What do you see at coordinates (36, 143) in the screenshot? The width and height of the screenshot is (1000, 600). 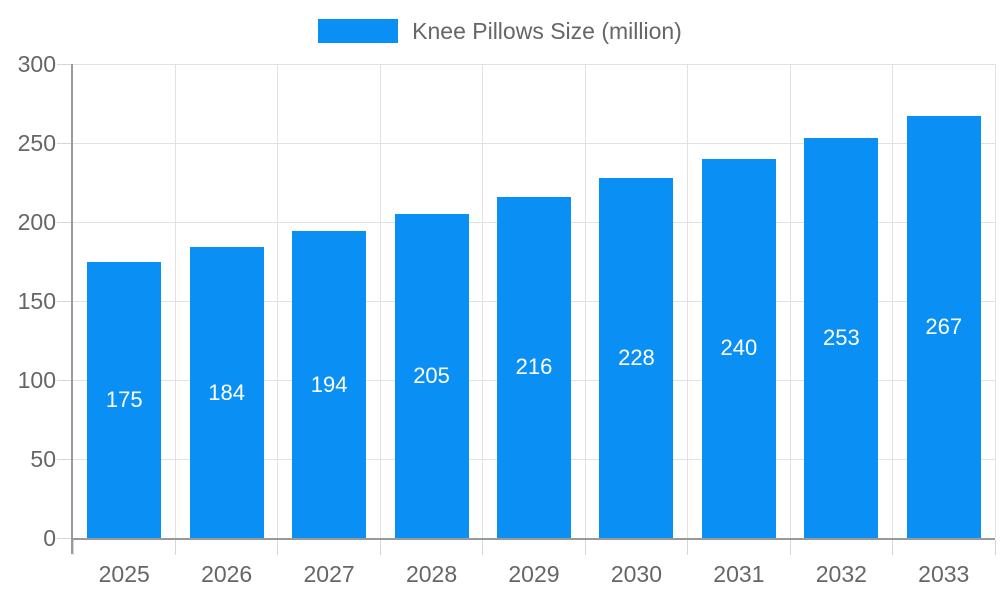 I see `y-tick-label: 250` at bounding box center [36, 143].